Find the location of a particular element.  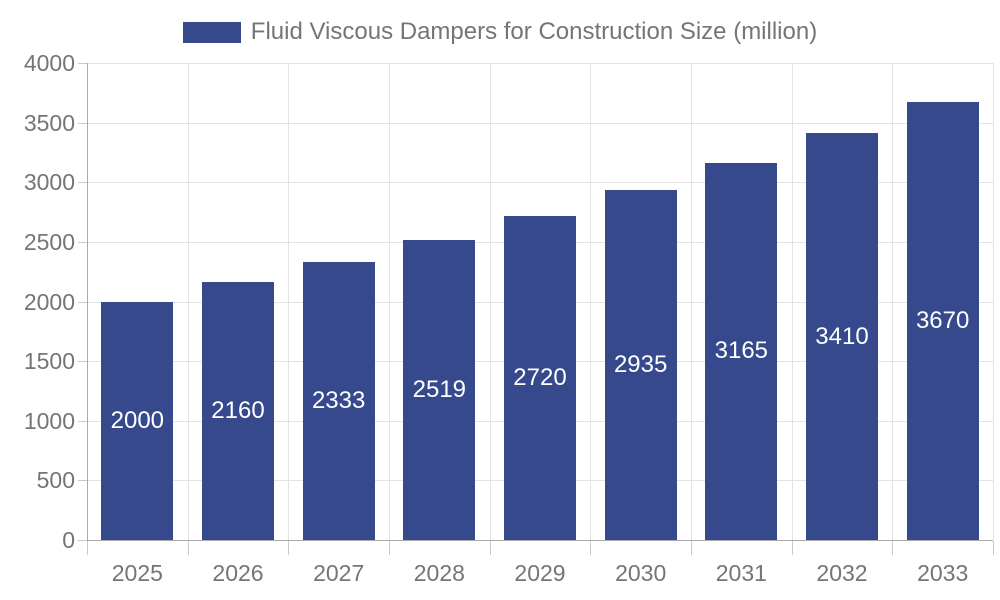

x-axis-tick-label: 2031 is located at coordinates (741, 573).